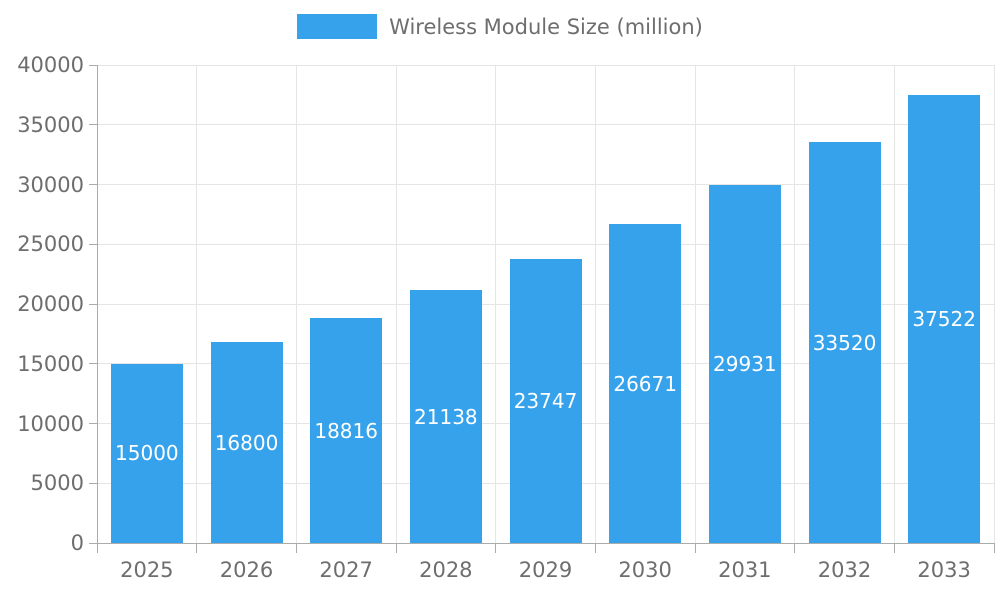  What do you see at coordinates (446, 570) in the screenshot?
I see `x-axis-tick-label: 2028` at bounding box center [446, 570].